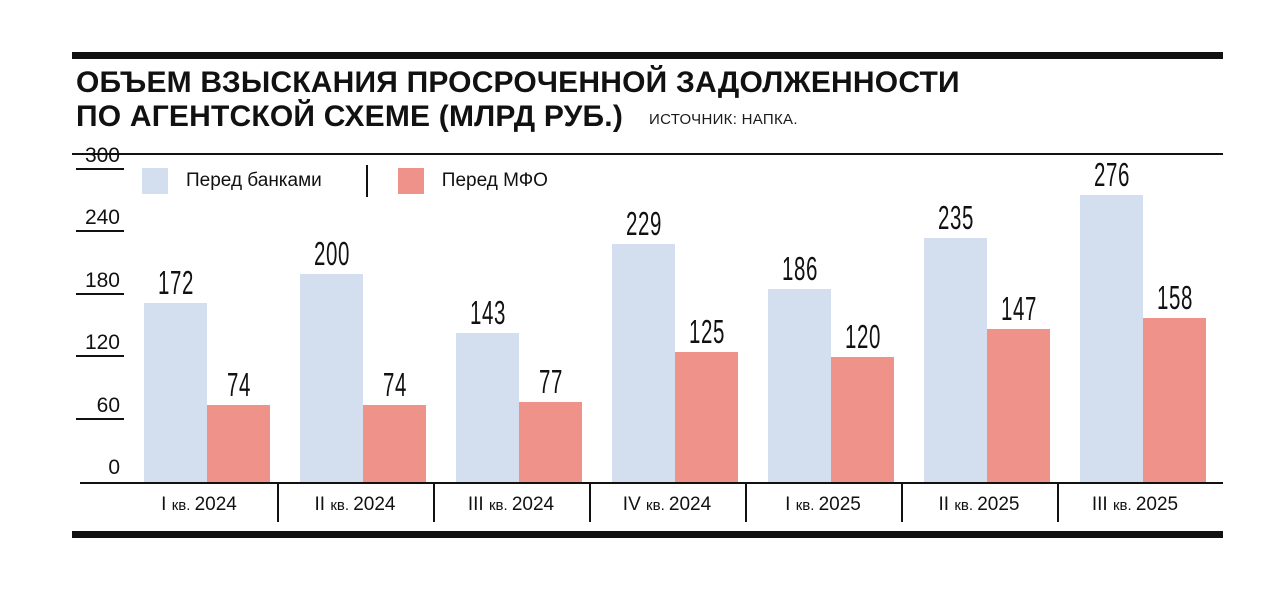  What do you see at coordinates (345, 181) in the screenshot?
I see `chart-legend: Перед банками Перед МФО` at bounding box center [345, 181].